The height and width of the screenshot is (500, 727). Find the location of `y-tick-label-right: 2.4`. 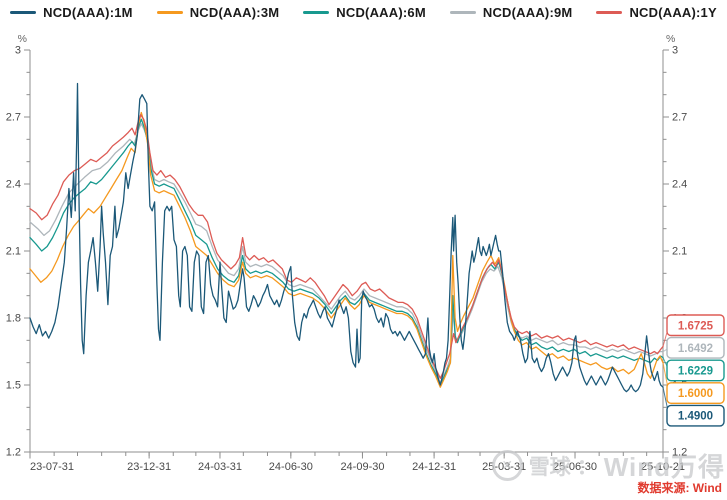

y-tick-label-right: 2.4 is located at coordinates (679, 185).